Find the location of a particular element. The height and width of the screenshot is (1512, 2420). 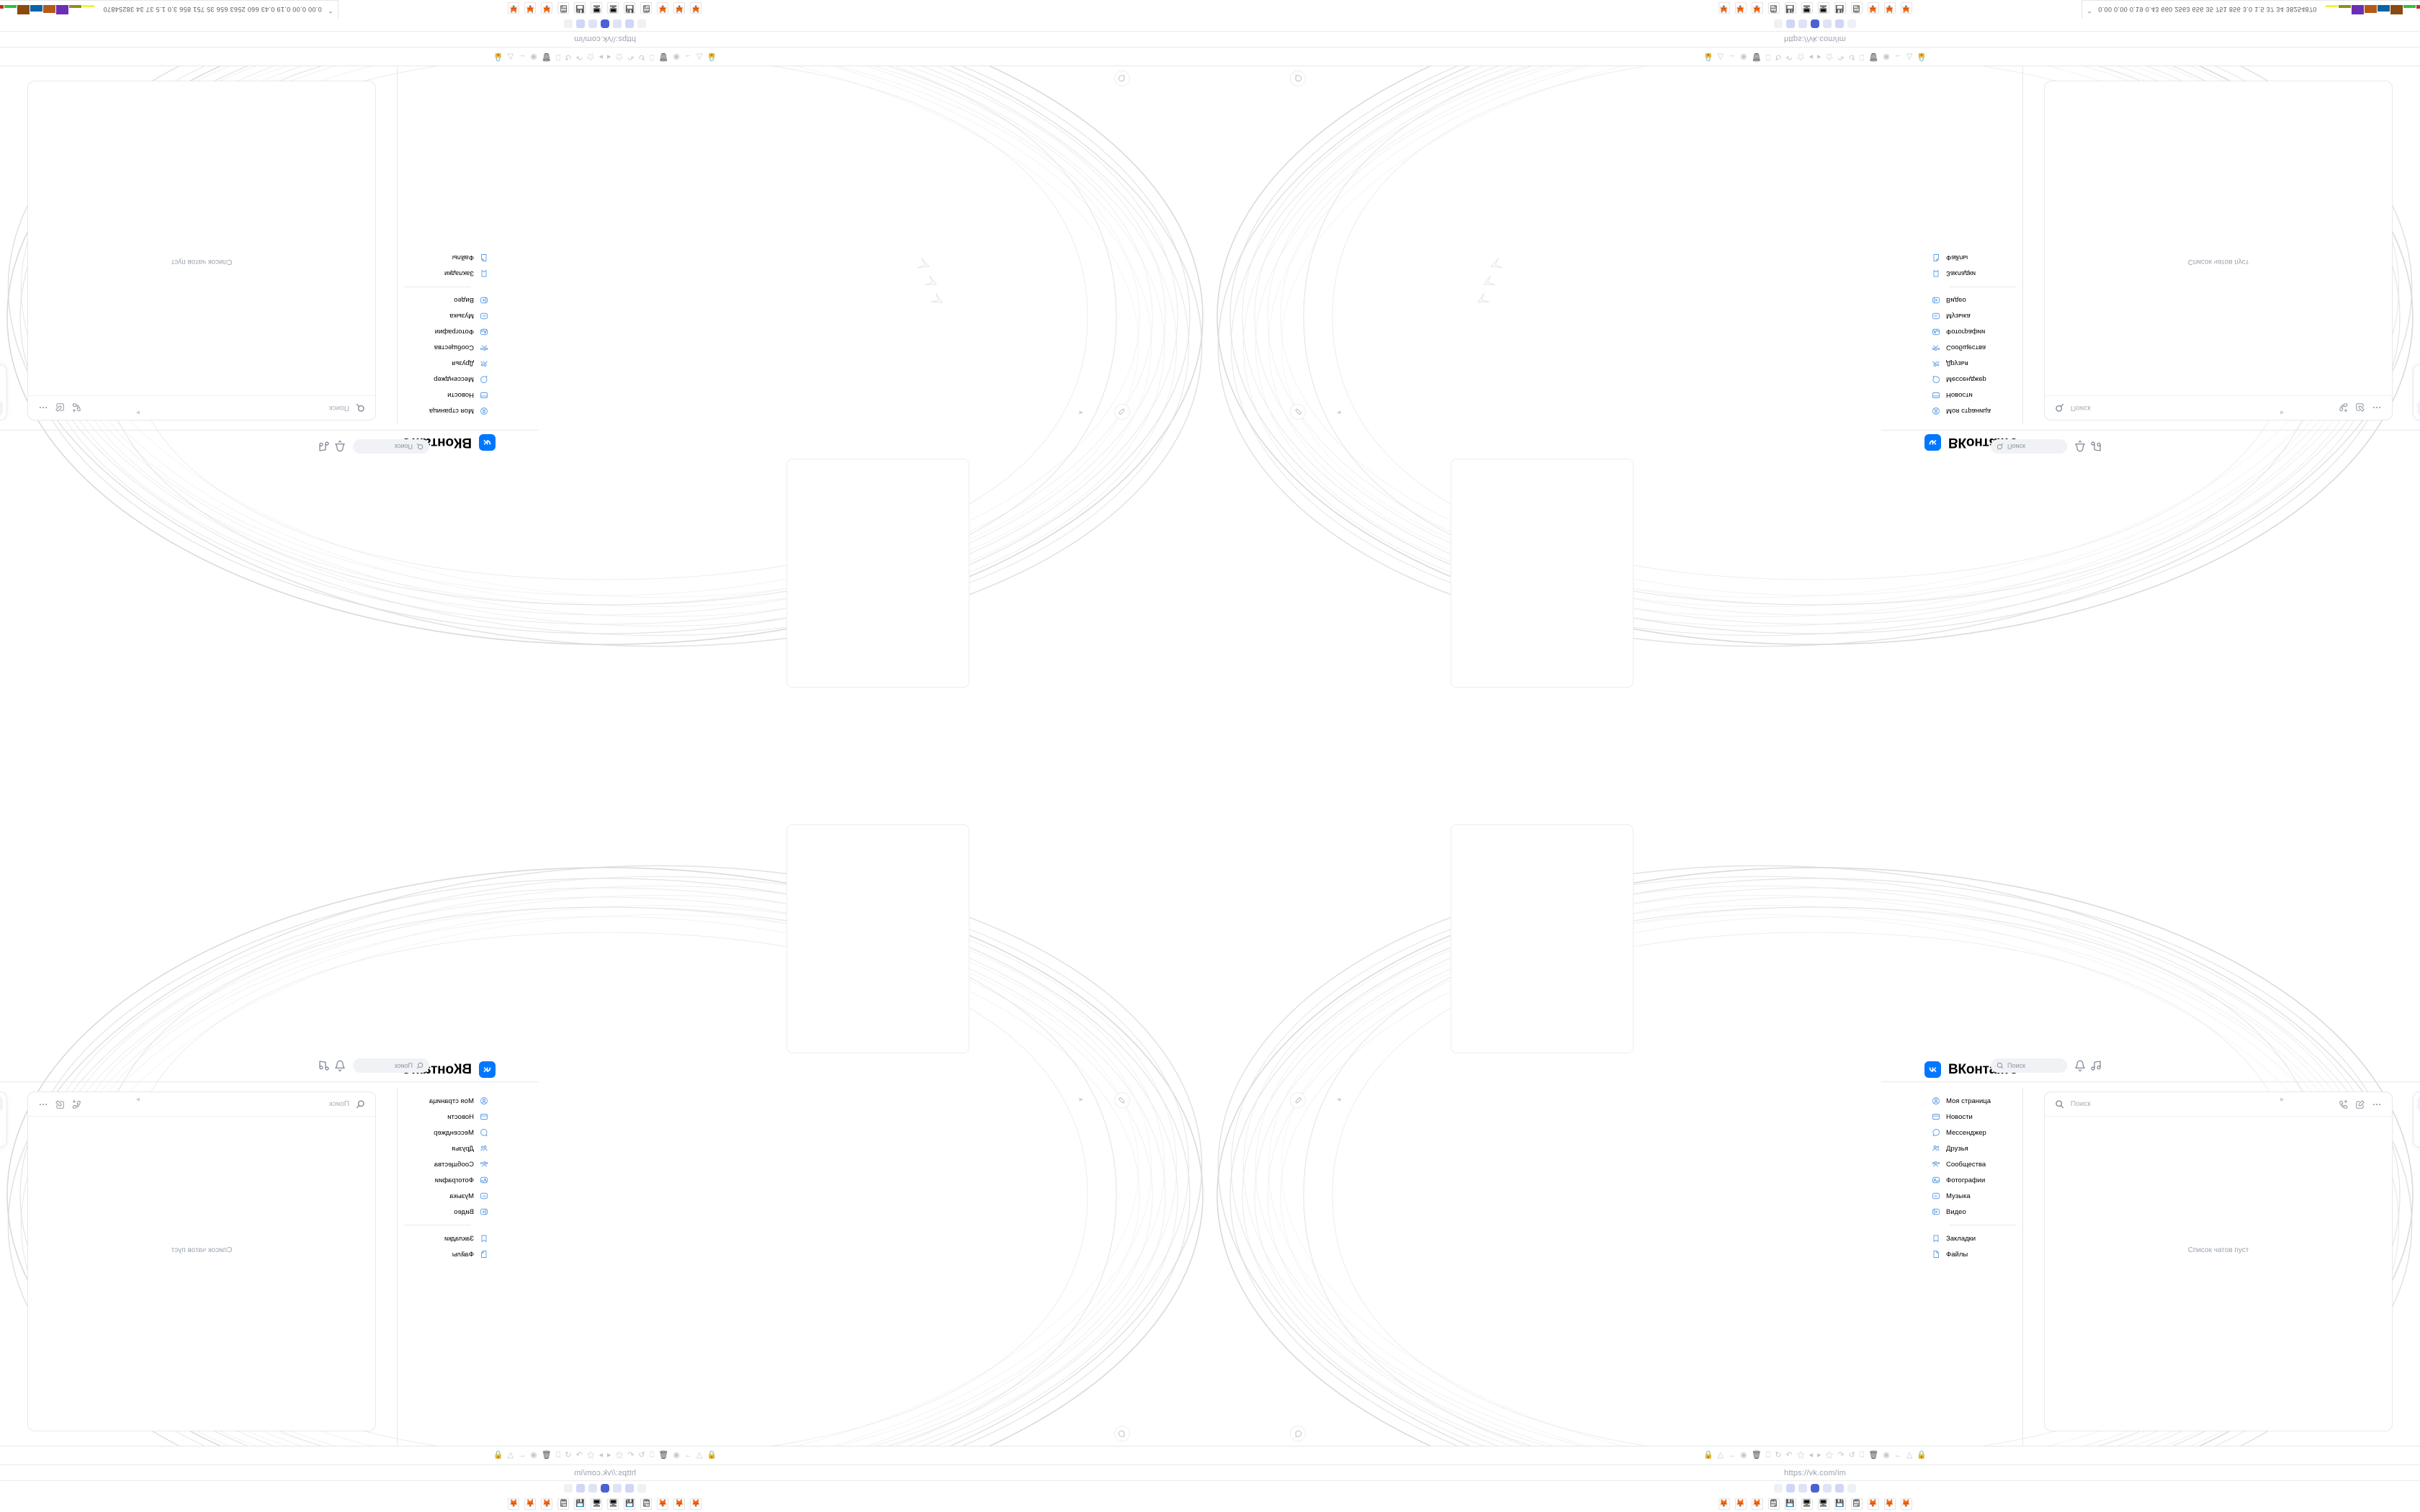

more-dots-icon is located at coordinates (43, 1104).